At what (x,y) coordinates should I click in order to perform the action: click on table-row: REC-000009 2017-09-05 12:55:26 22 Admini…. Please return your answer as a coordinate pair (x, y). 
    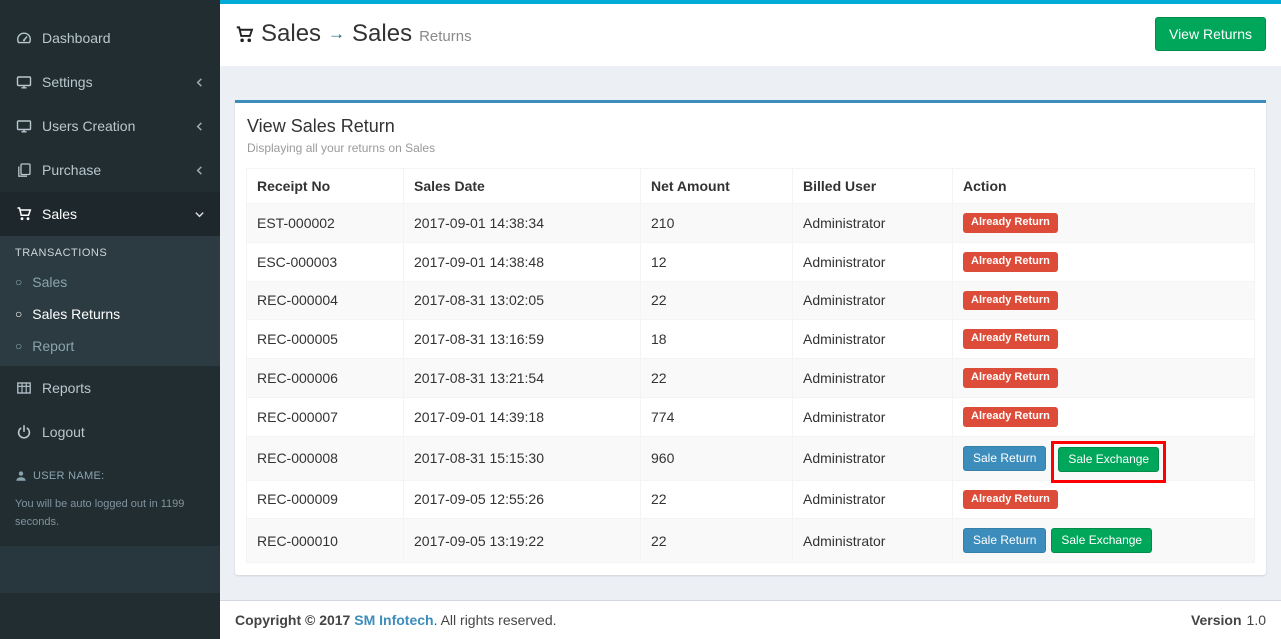
    Looking at the image, I should click on (750, 499).